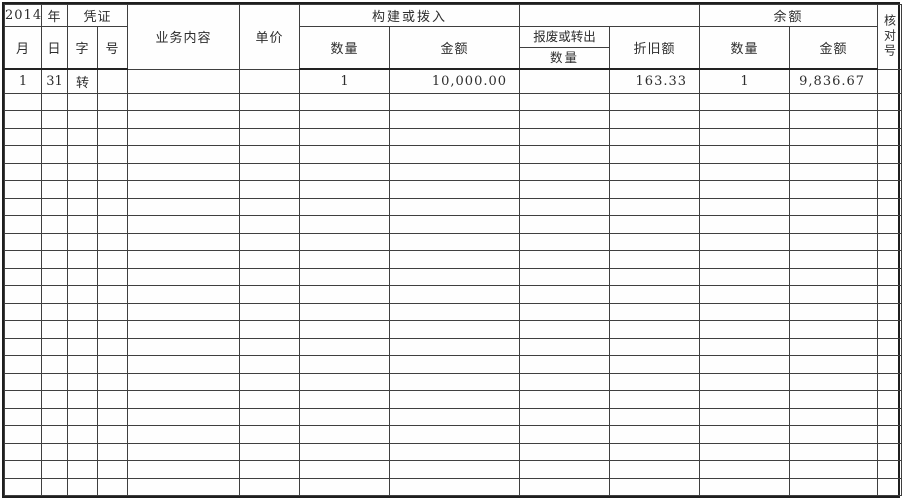 This screenshot has width=902, height=500. What do you see at coordinates (184, 37) in the screenshot?
I see `header-business-content: 业务内容` at bounding box center [184, 37].